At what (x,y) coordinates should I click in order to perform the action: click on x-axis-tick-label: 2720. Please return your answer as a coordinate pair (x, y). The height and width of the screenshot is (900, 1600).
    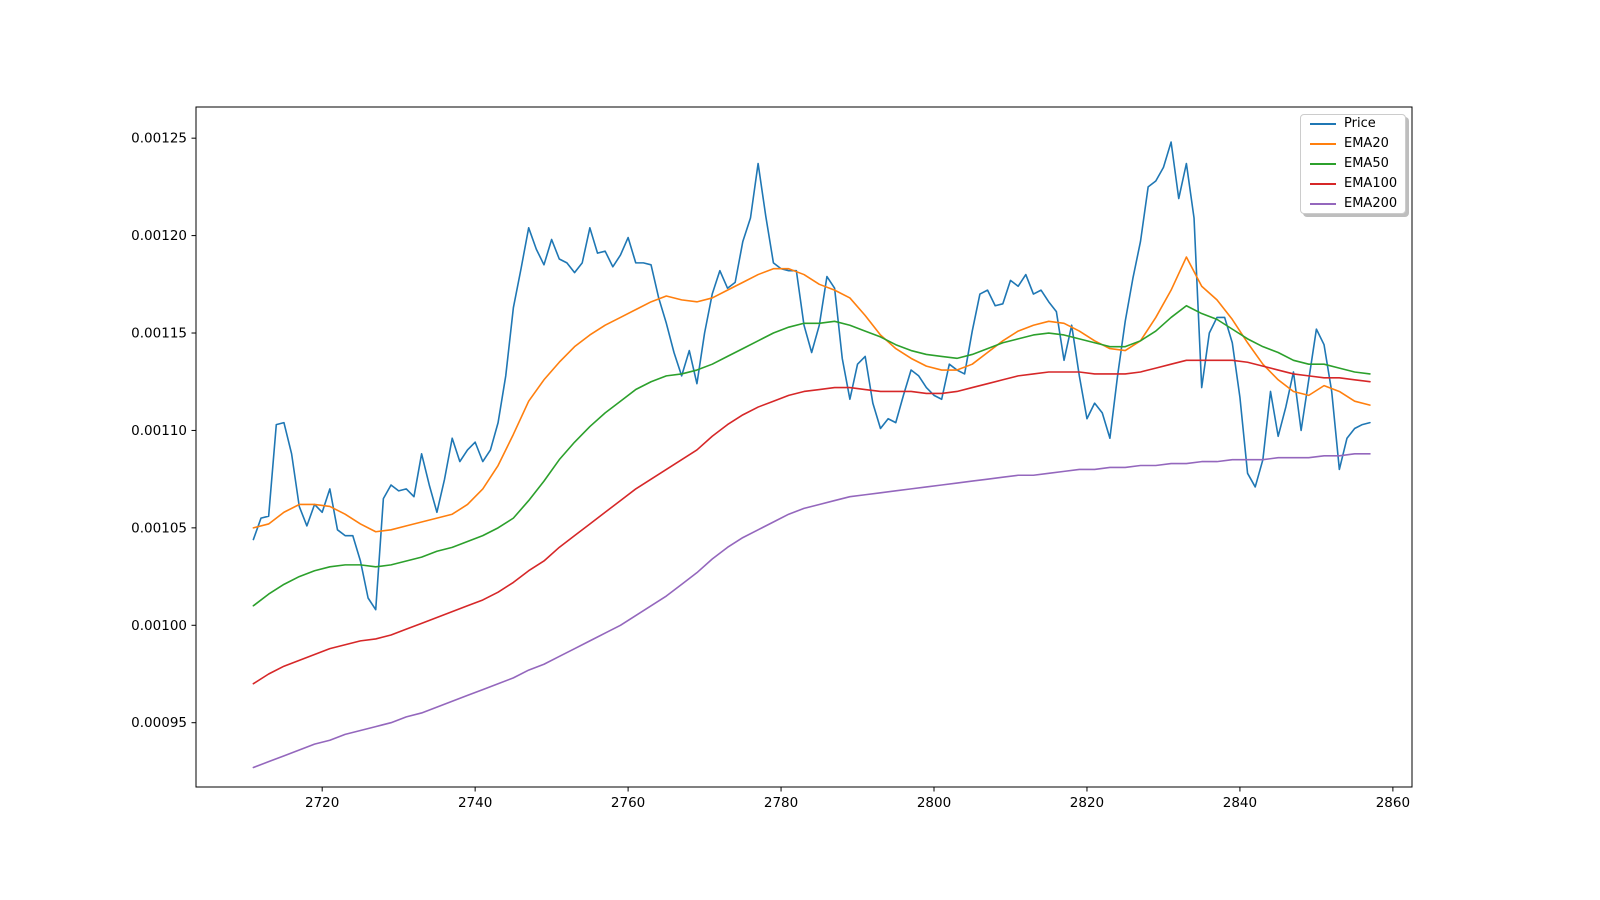
    Looking at the image, I should click on (322, 803).